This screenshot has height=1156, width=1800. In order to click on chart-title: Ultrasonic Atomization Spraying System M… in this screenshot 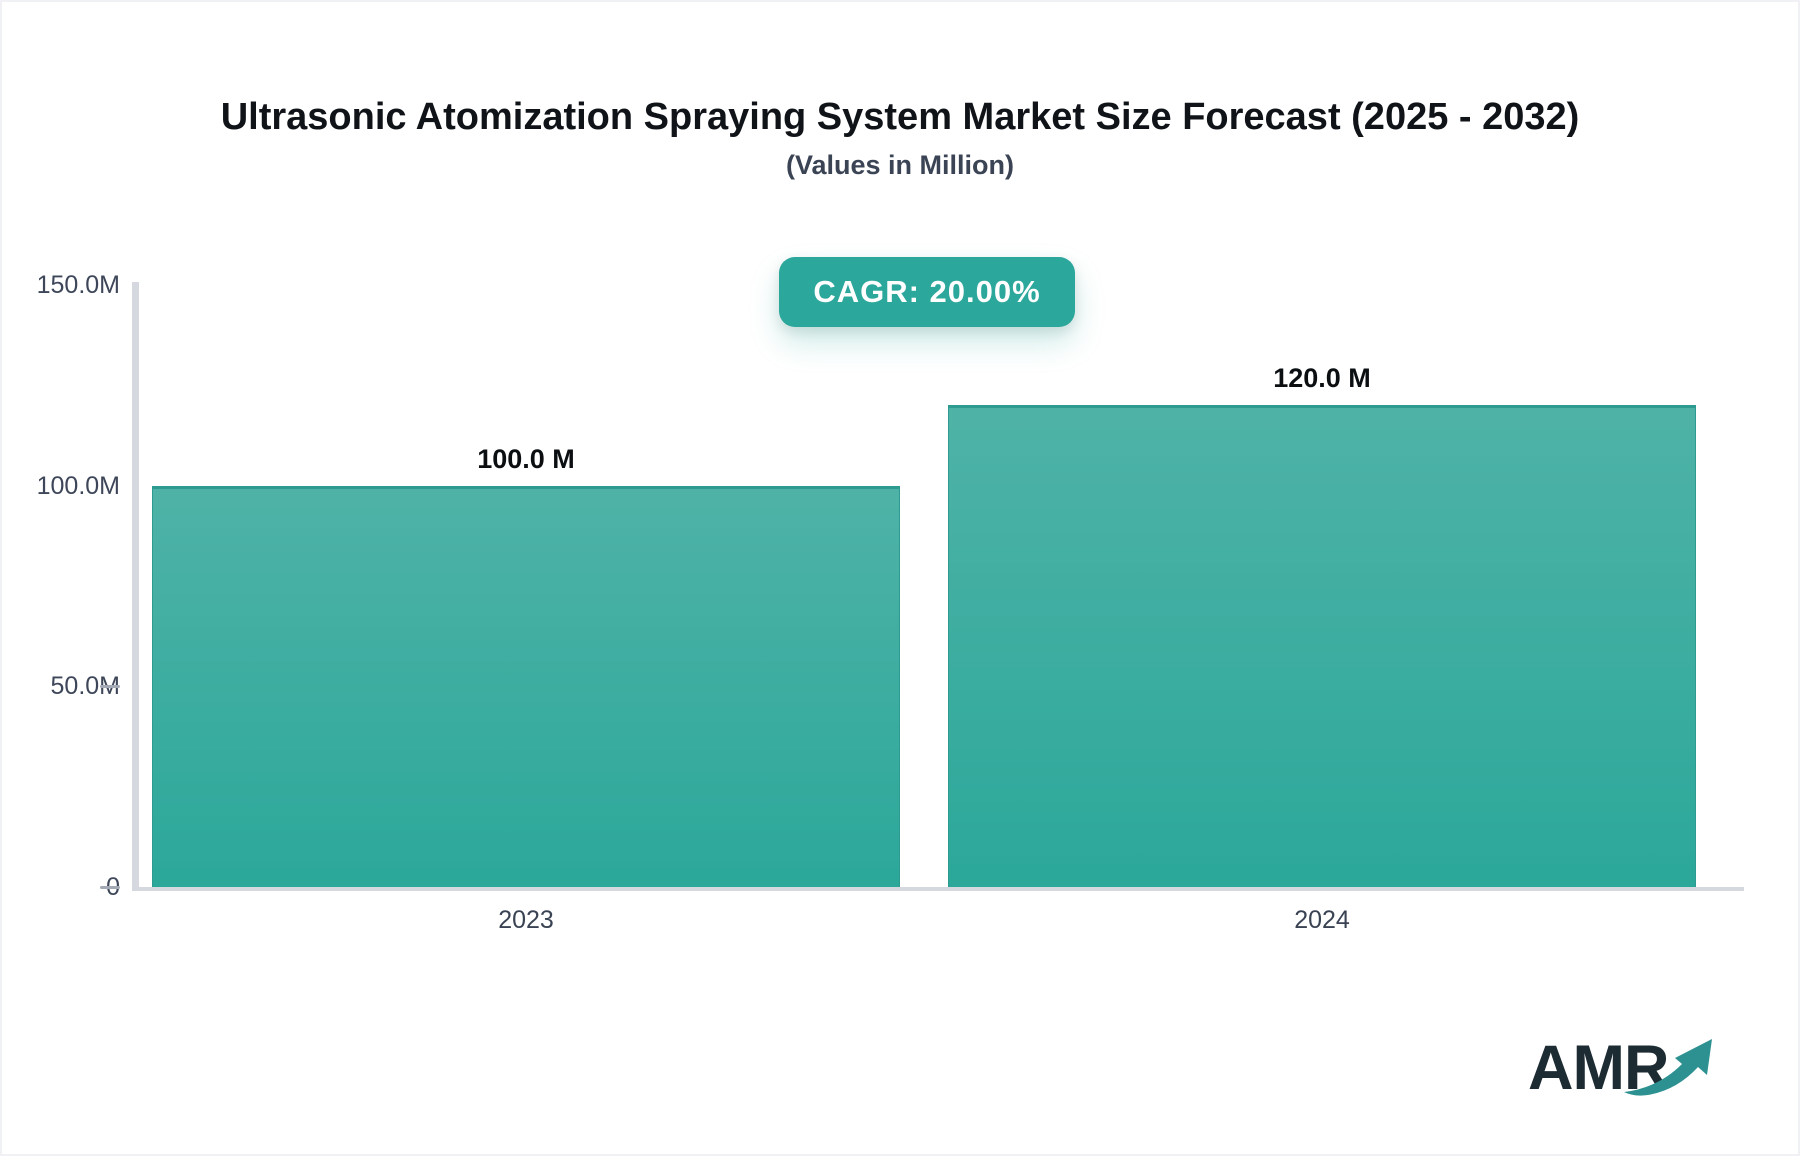, I will do `click(900, 117)`.